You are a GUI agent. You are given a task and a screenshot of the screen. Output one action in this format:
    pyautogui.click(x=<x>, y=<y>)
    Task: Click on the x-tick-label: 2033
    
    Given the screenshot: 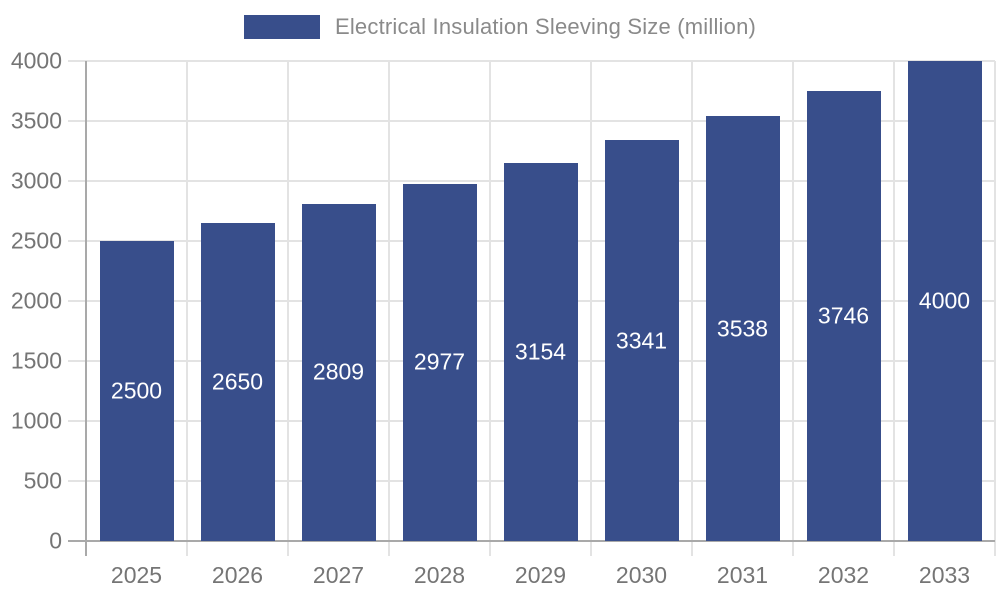 What is the action you would take?
    pyautogui.click(x=944, y=575)
    